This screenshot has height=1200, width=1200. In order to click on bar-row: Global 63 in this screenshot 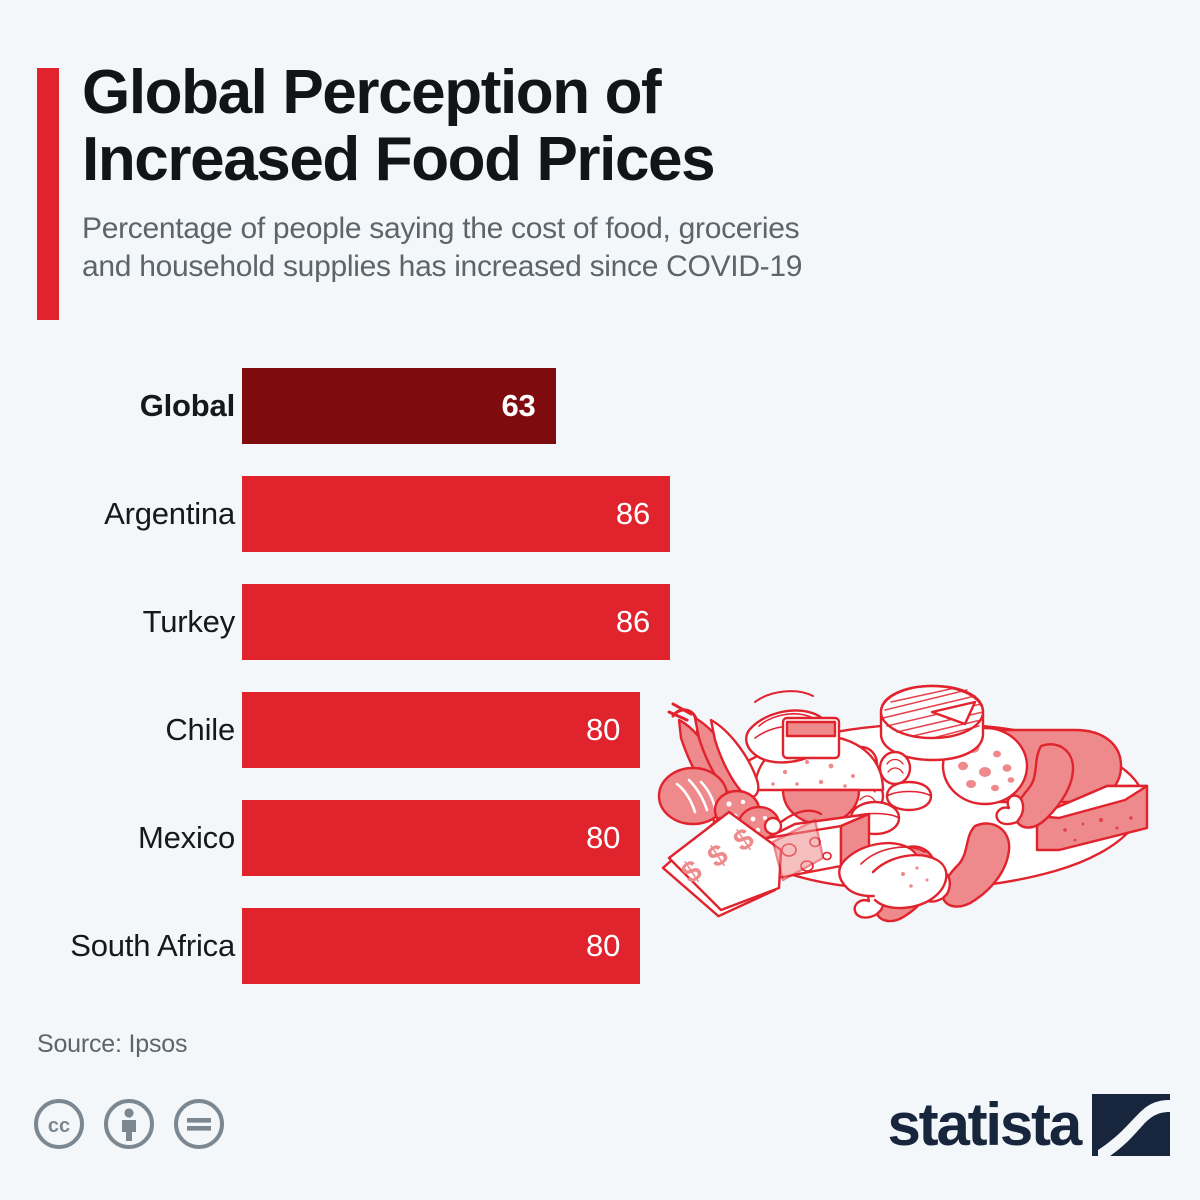, I will do `click(600, 406)`.